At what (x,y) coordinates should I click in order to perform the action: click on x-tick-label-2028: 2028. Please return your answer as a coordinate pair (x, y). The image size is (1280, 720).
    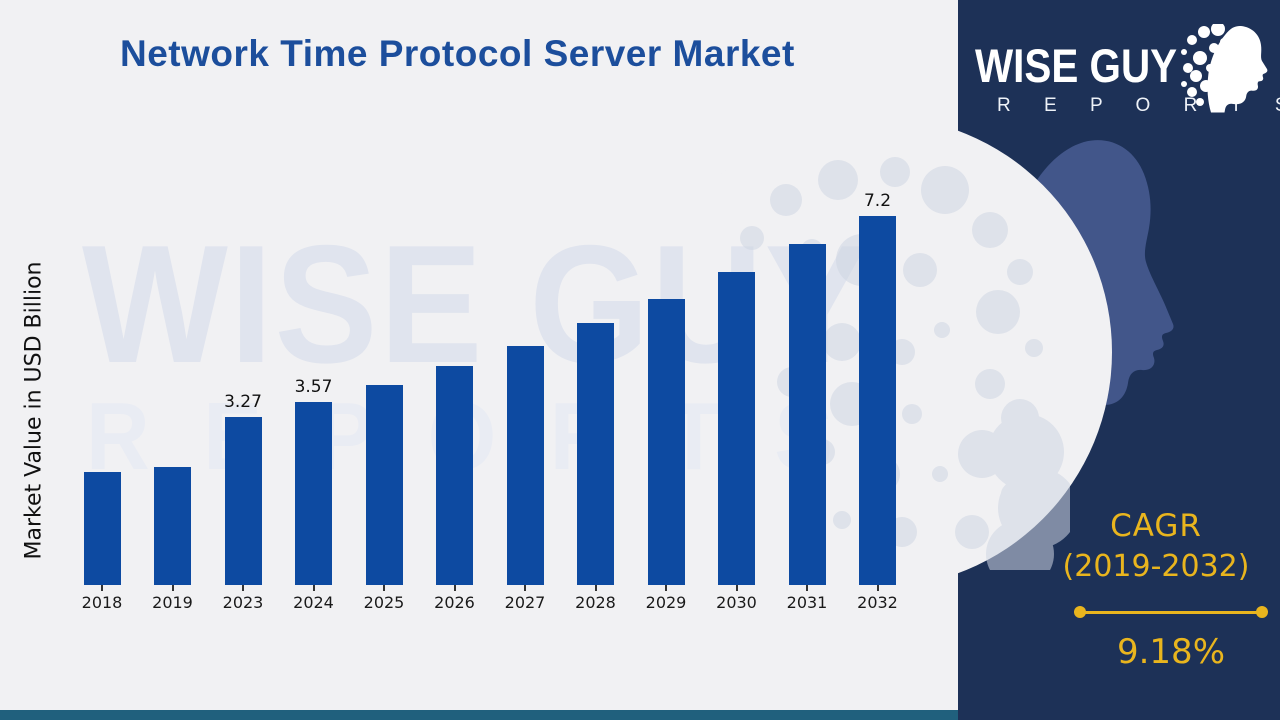
    Looking at the image, I should click on (595, 602).